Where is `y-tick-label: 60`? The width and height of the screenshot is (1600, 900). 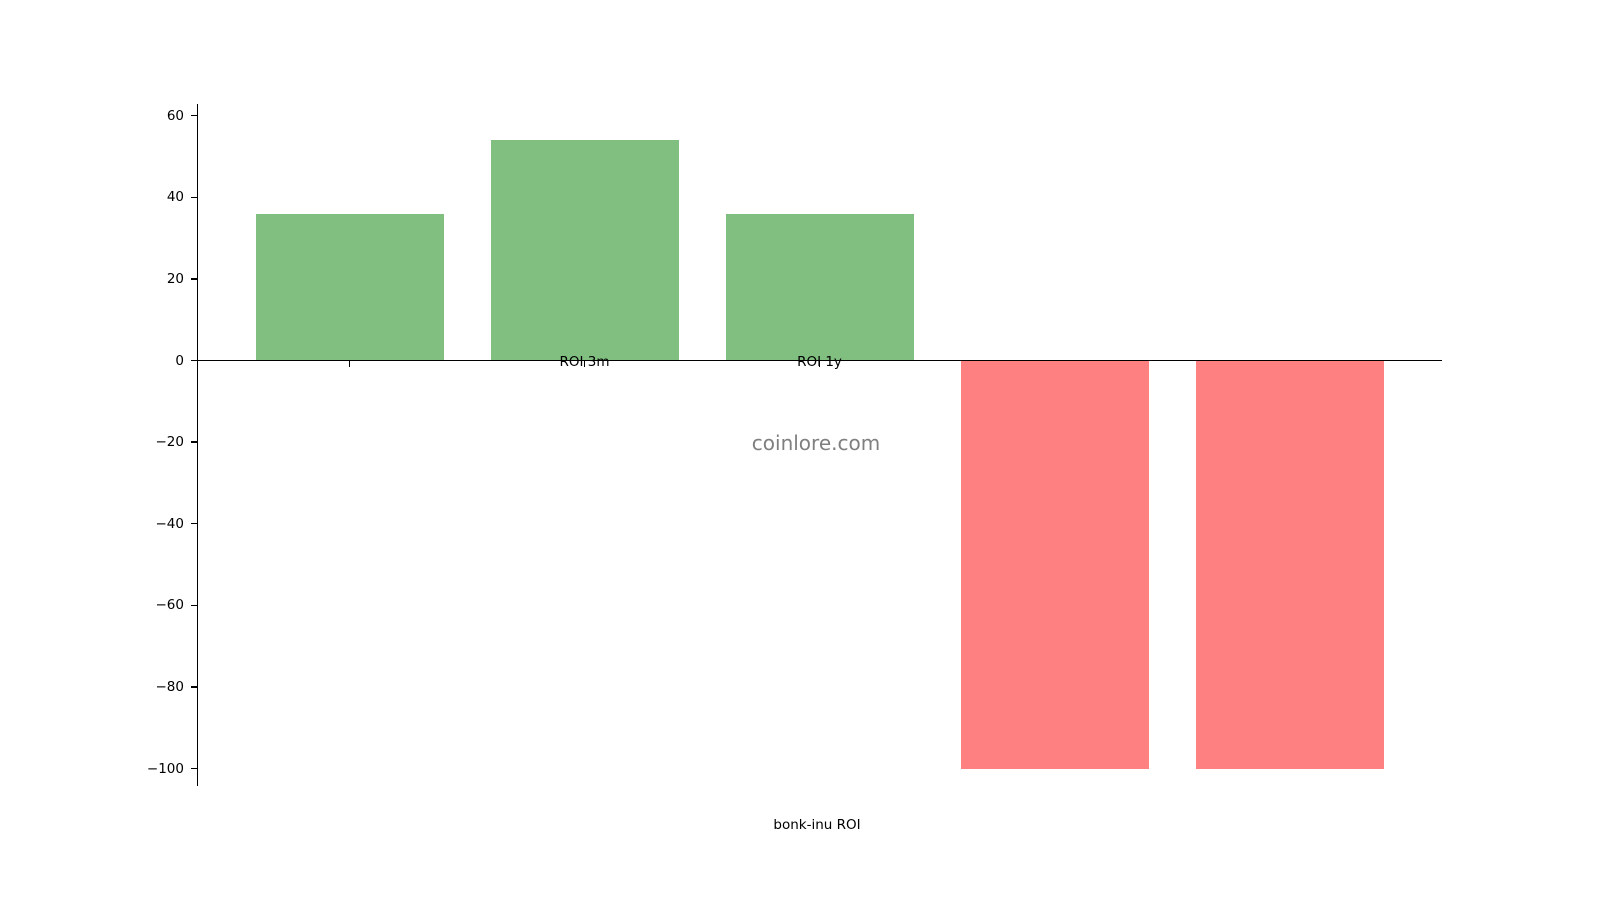 y-tick-label: 60 is located at coordinates (175, 115).